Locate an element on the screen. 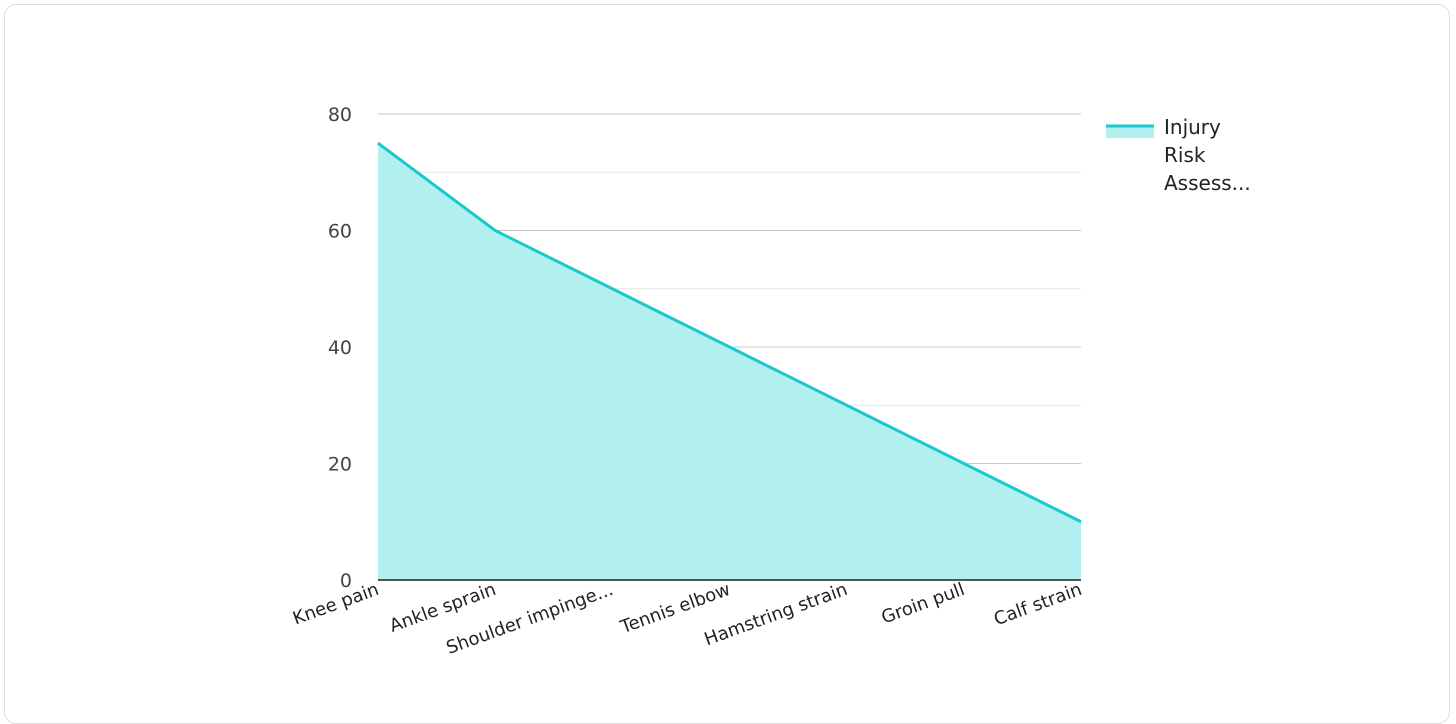 Image resolution: width=1456 pixels, height=724 pixels. x-tick-label: Knee pain is located at coordinates (336, 604).